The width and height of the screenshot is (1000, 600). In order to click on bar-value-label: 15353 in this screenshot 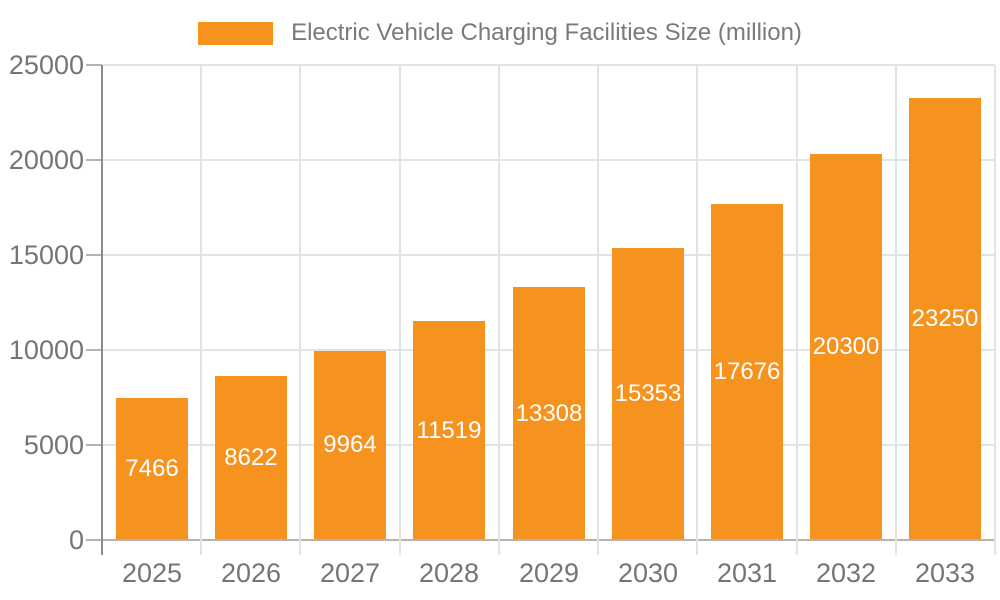, I will do `click(648, 393)`.